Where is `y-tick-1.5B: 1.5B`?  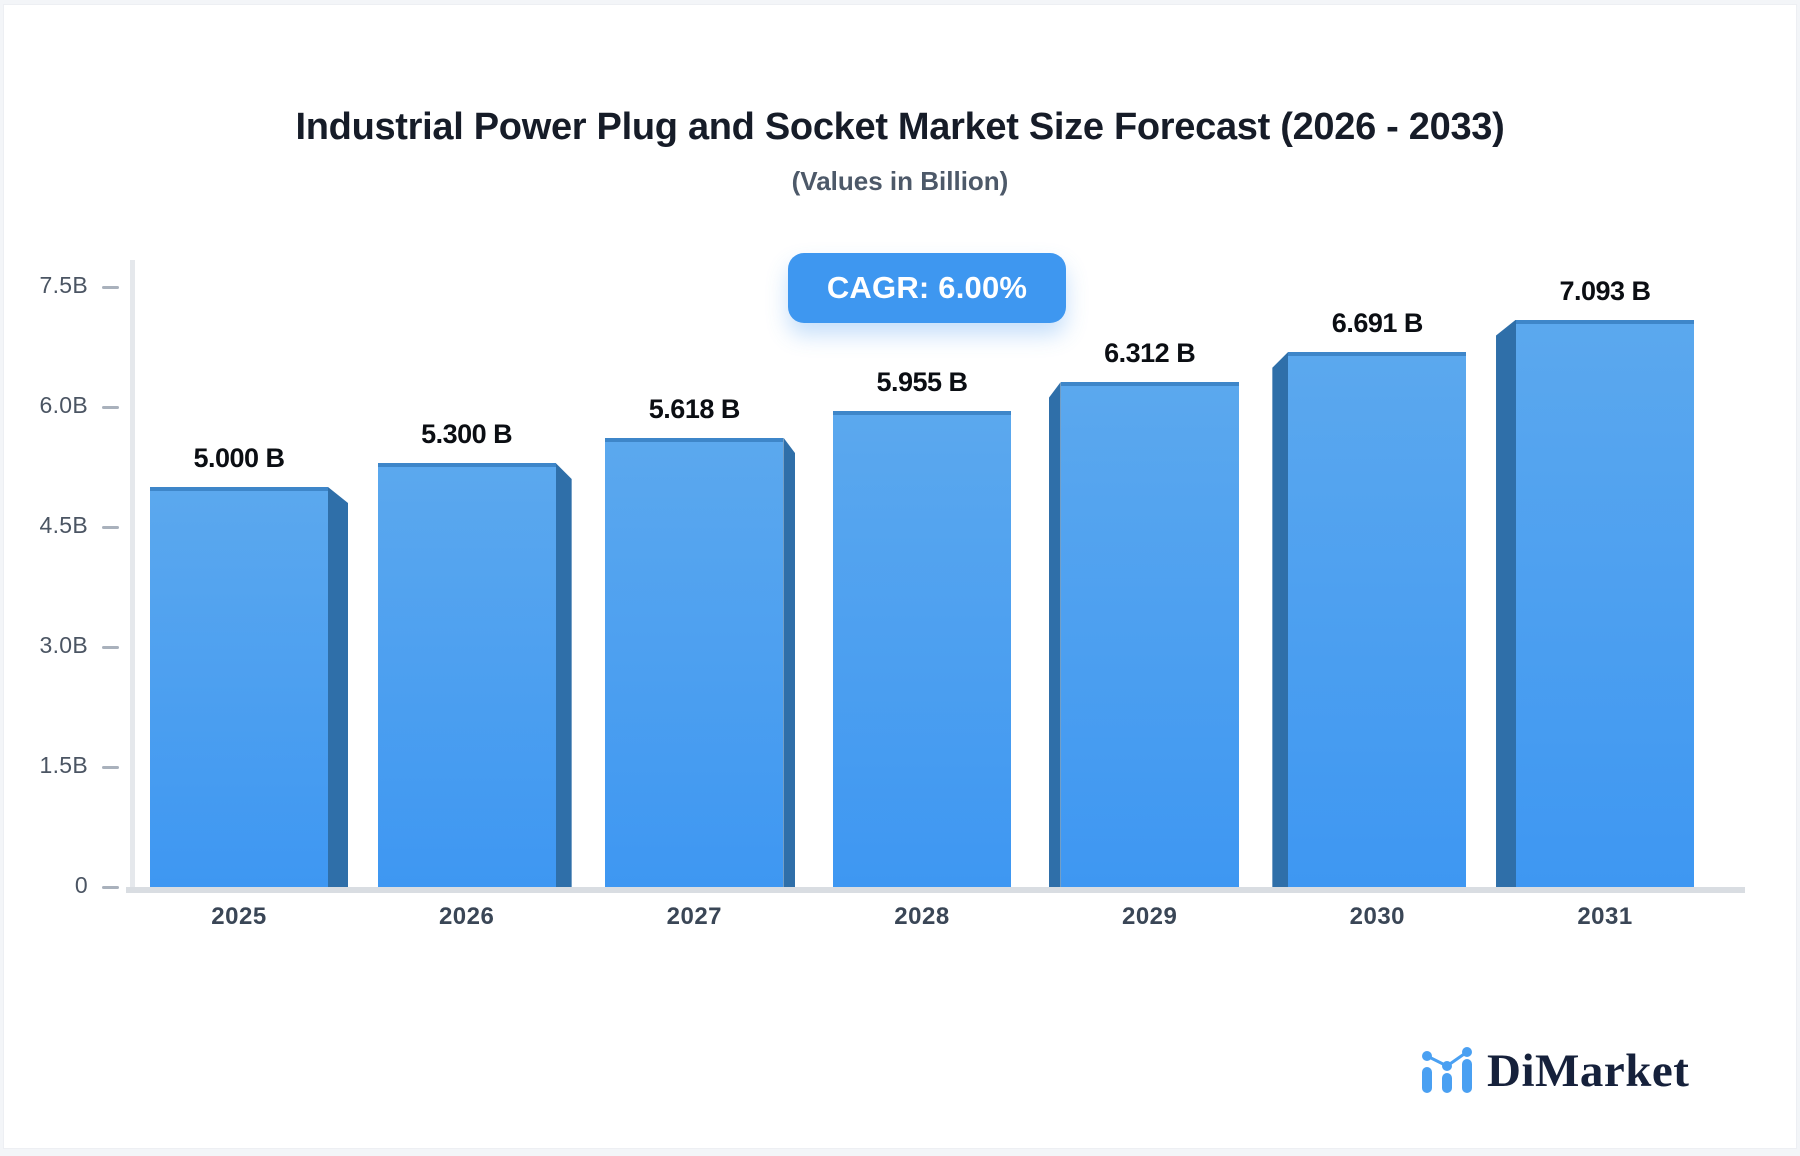 y-tick-1.5B: 1.5B is located at coordinates (63, 765).